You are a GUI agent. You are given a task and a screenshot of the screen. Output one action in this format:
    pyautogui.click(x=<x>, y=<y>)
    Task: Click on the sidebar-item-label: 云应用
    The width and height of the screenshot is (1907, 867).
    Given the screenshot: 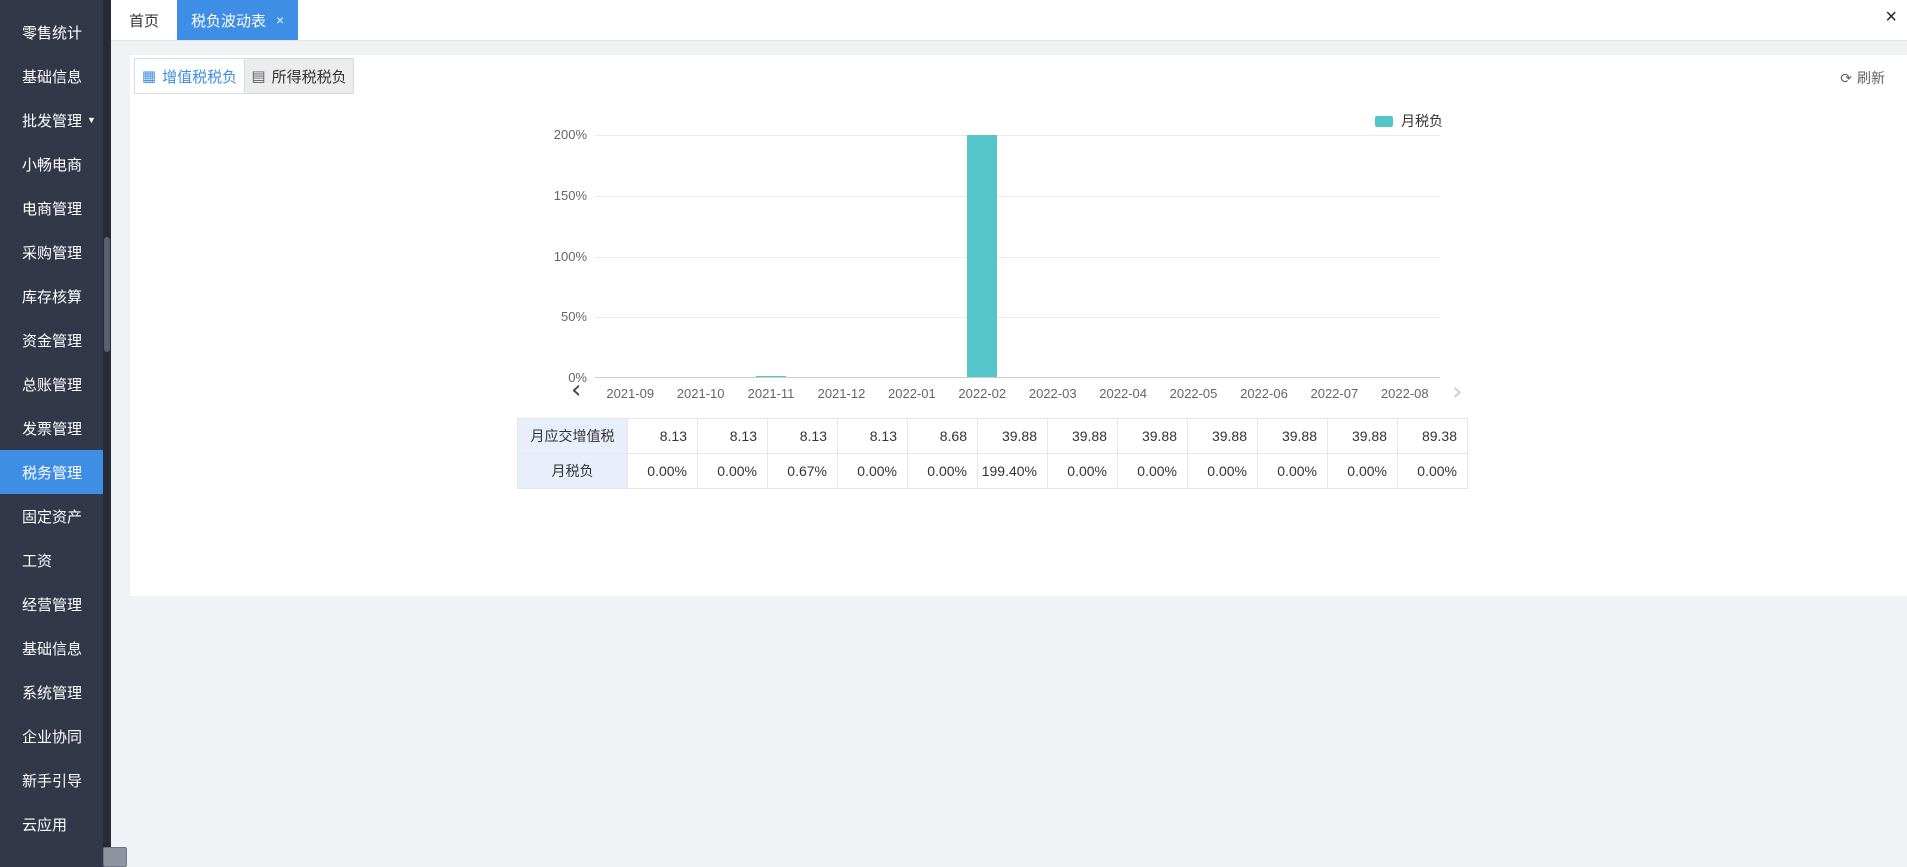 What is the action you would take?
    pyautogui.click(x=45, y=825)
    